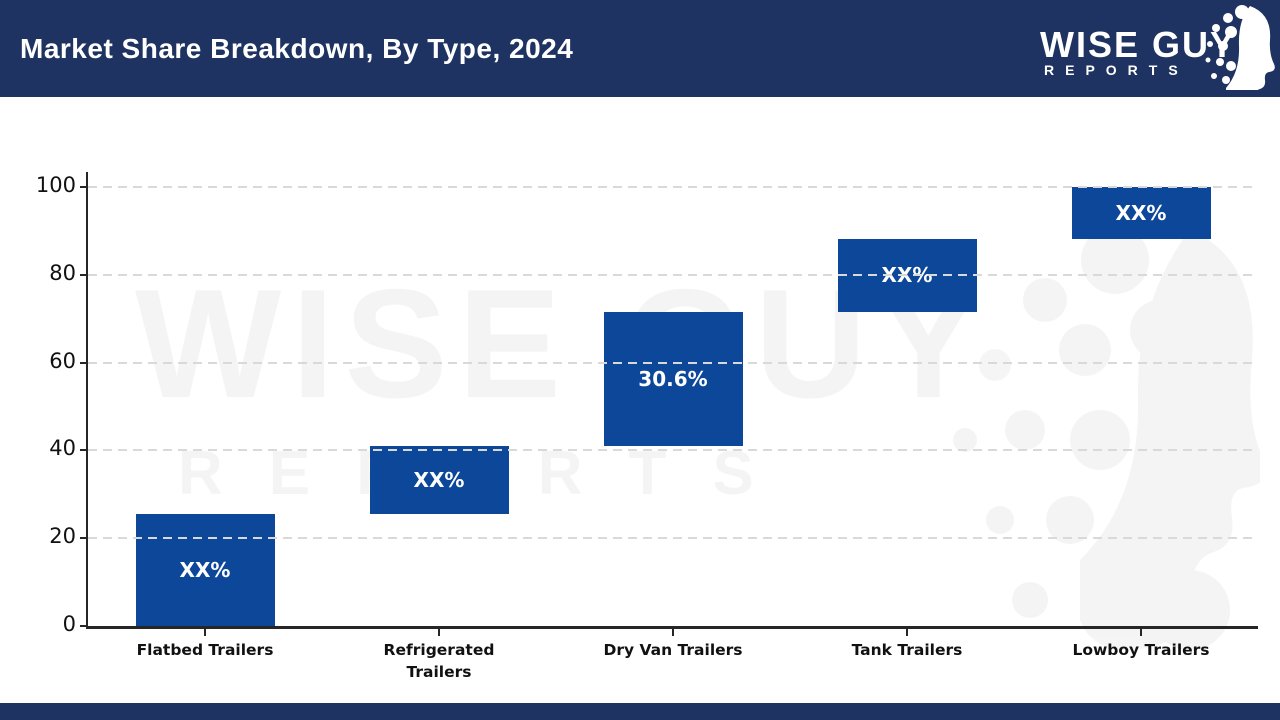  Describe the element at coordinates (62, 272) in the screenshot. I see `y-tick-label-80: 80` at that location.